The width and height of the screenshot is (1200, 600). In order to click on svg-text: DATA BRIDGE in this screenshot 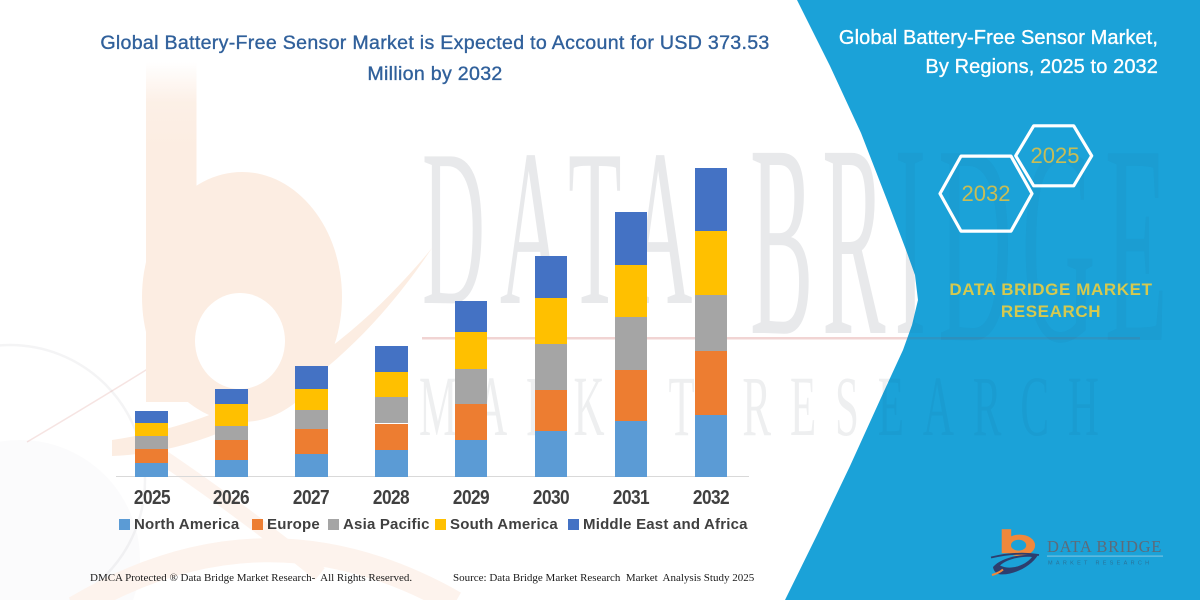, I will do `click(1104, 546)`.